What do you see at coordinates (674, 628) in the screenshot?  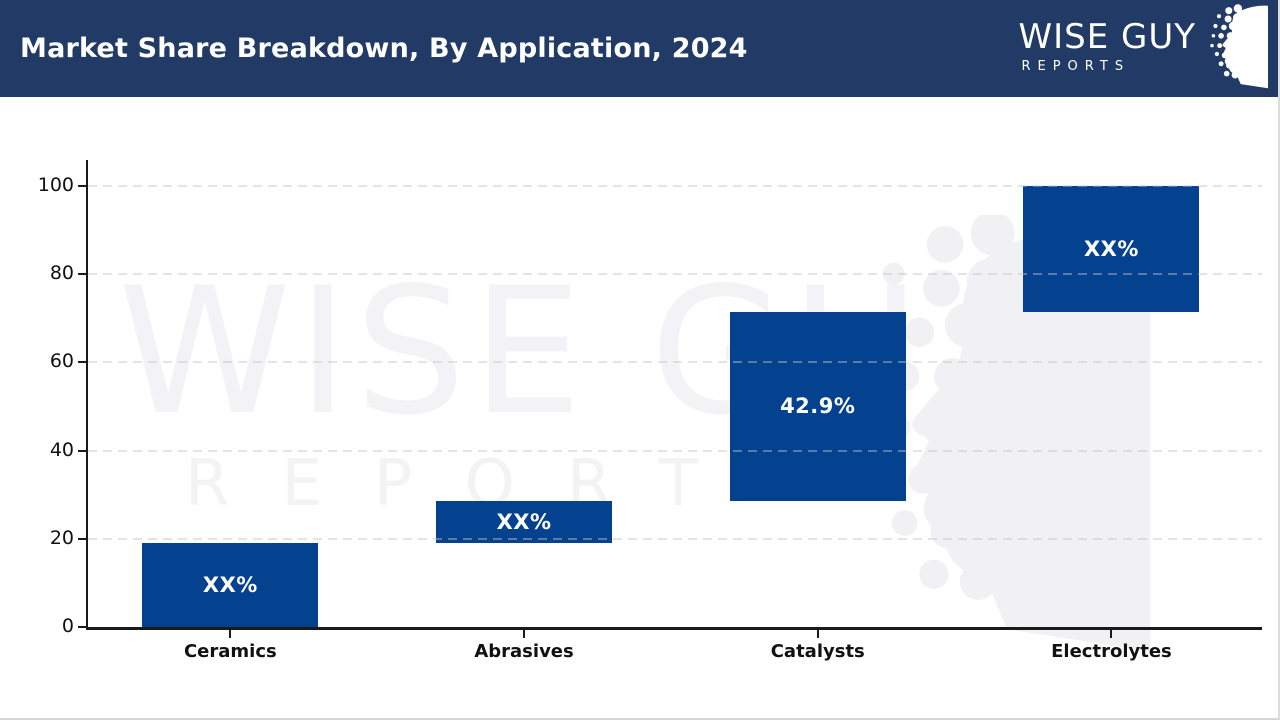 I see `x-axis-spine` at bounding box center [674, 628].